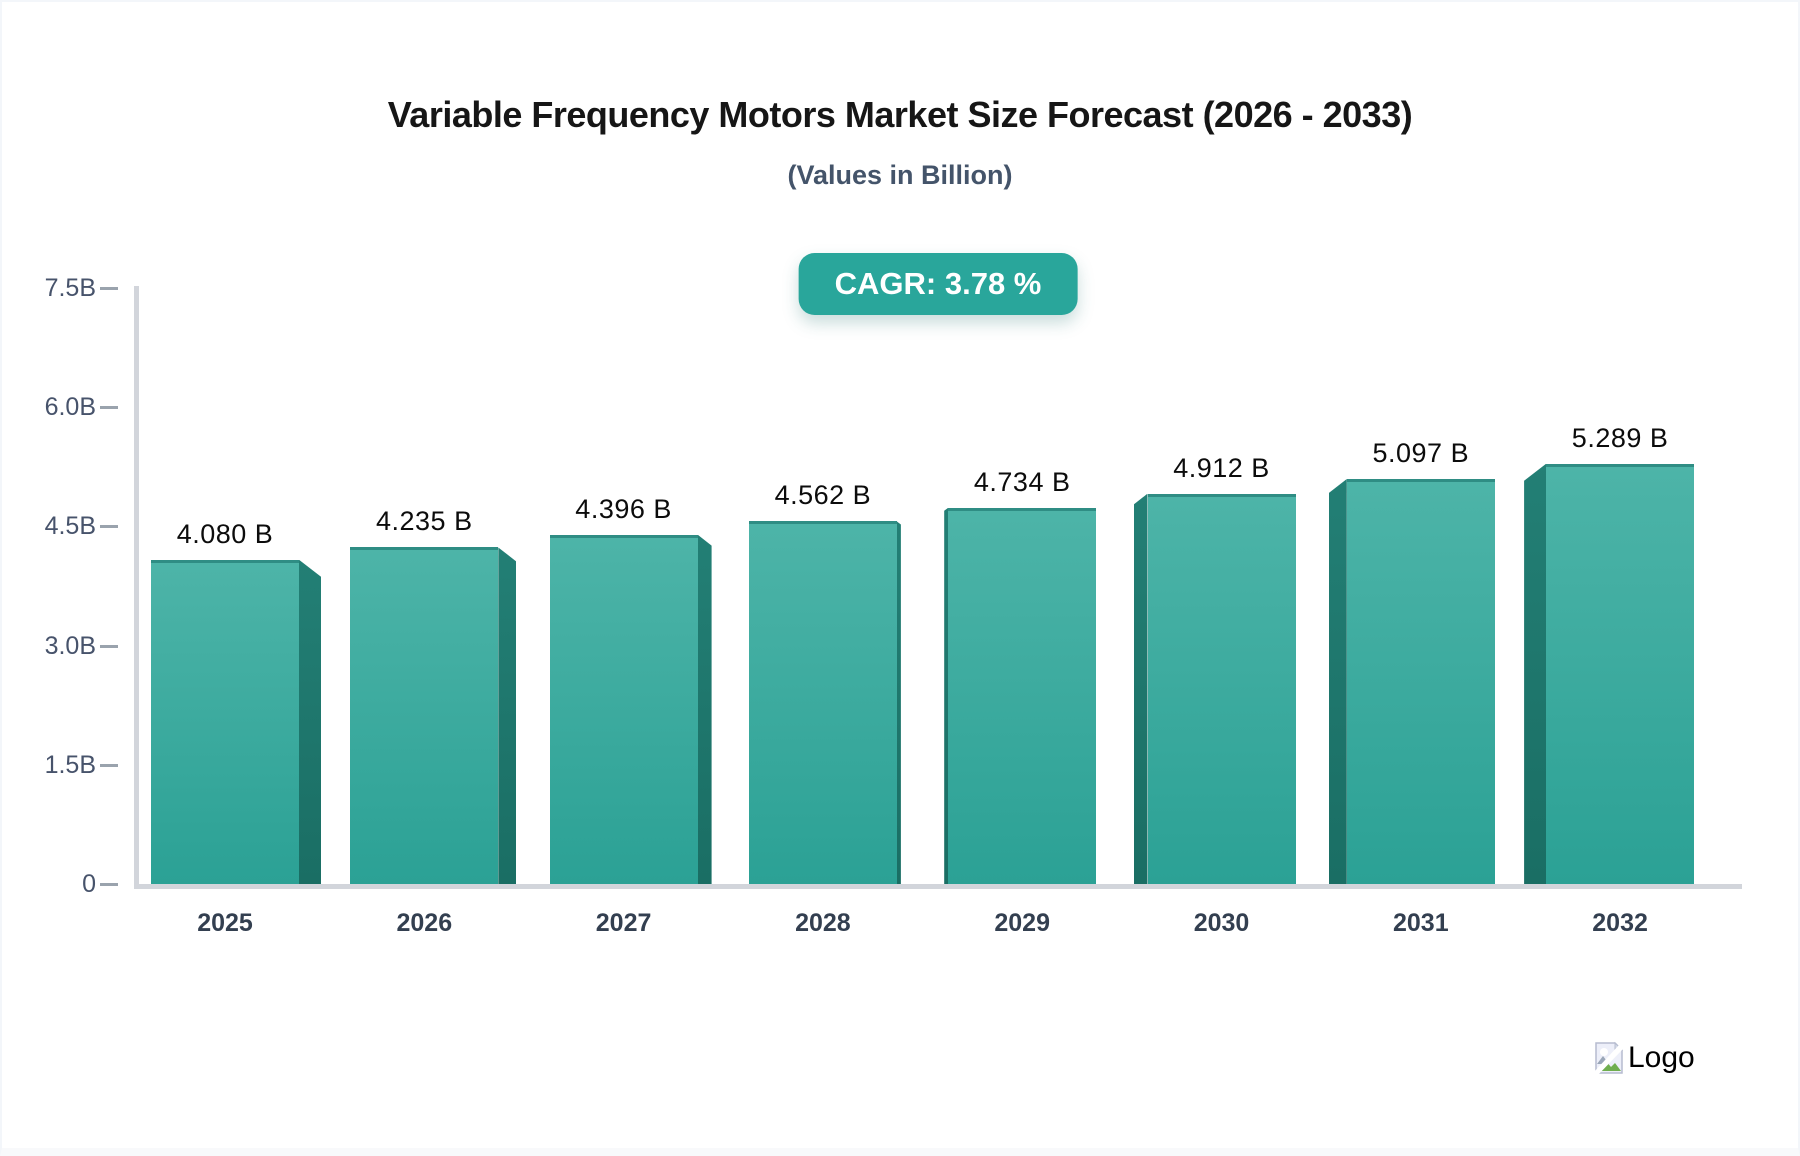 The height and width of the screenshot is (1156, 1800). Describe the element at coordinates (424, 521) in the screenshot. I see `bar-value-label: 4.235 B` at that location.